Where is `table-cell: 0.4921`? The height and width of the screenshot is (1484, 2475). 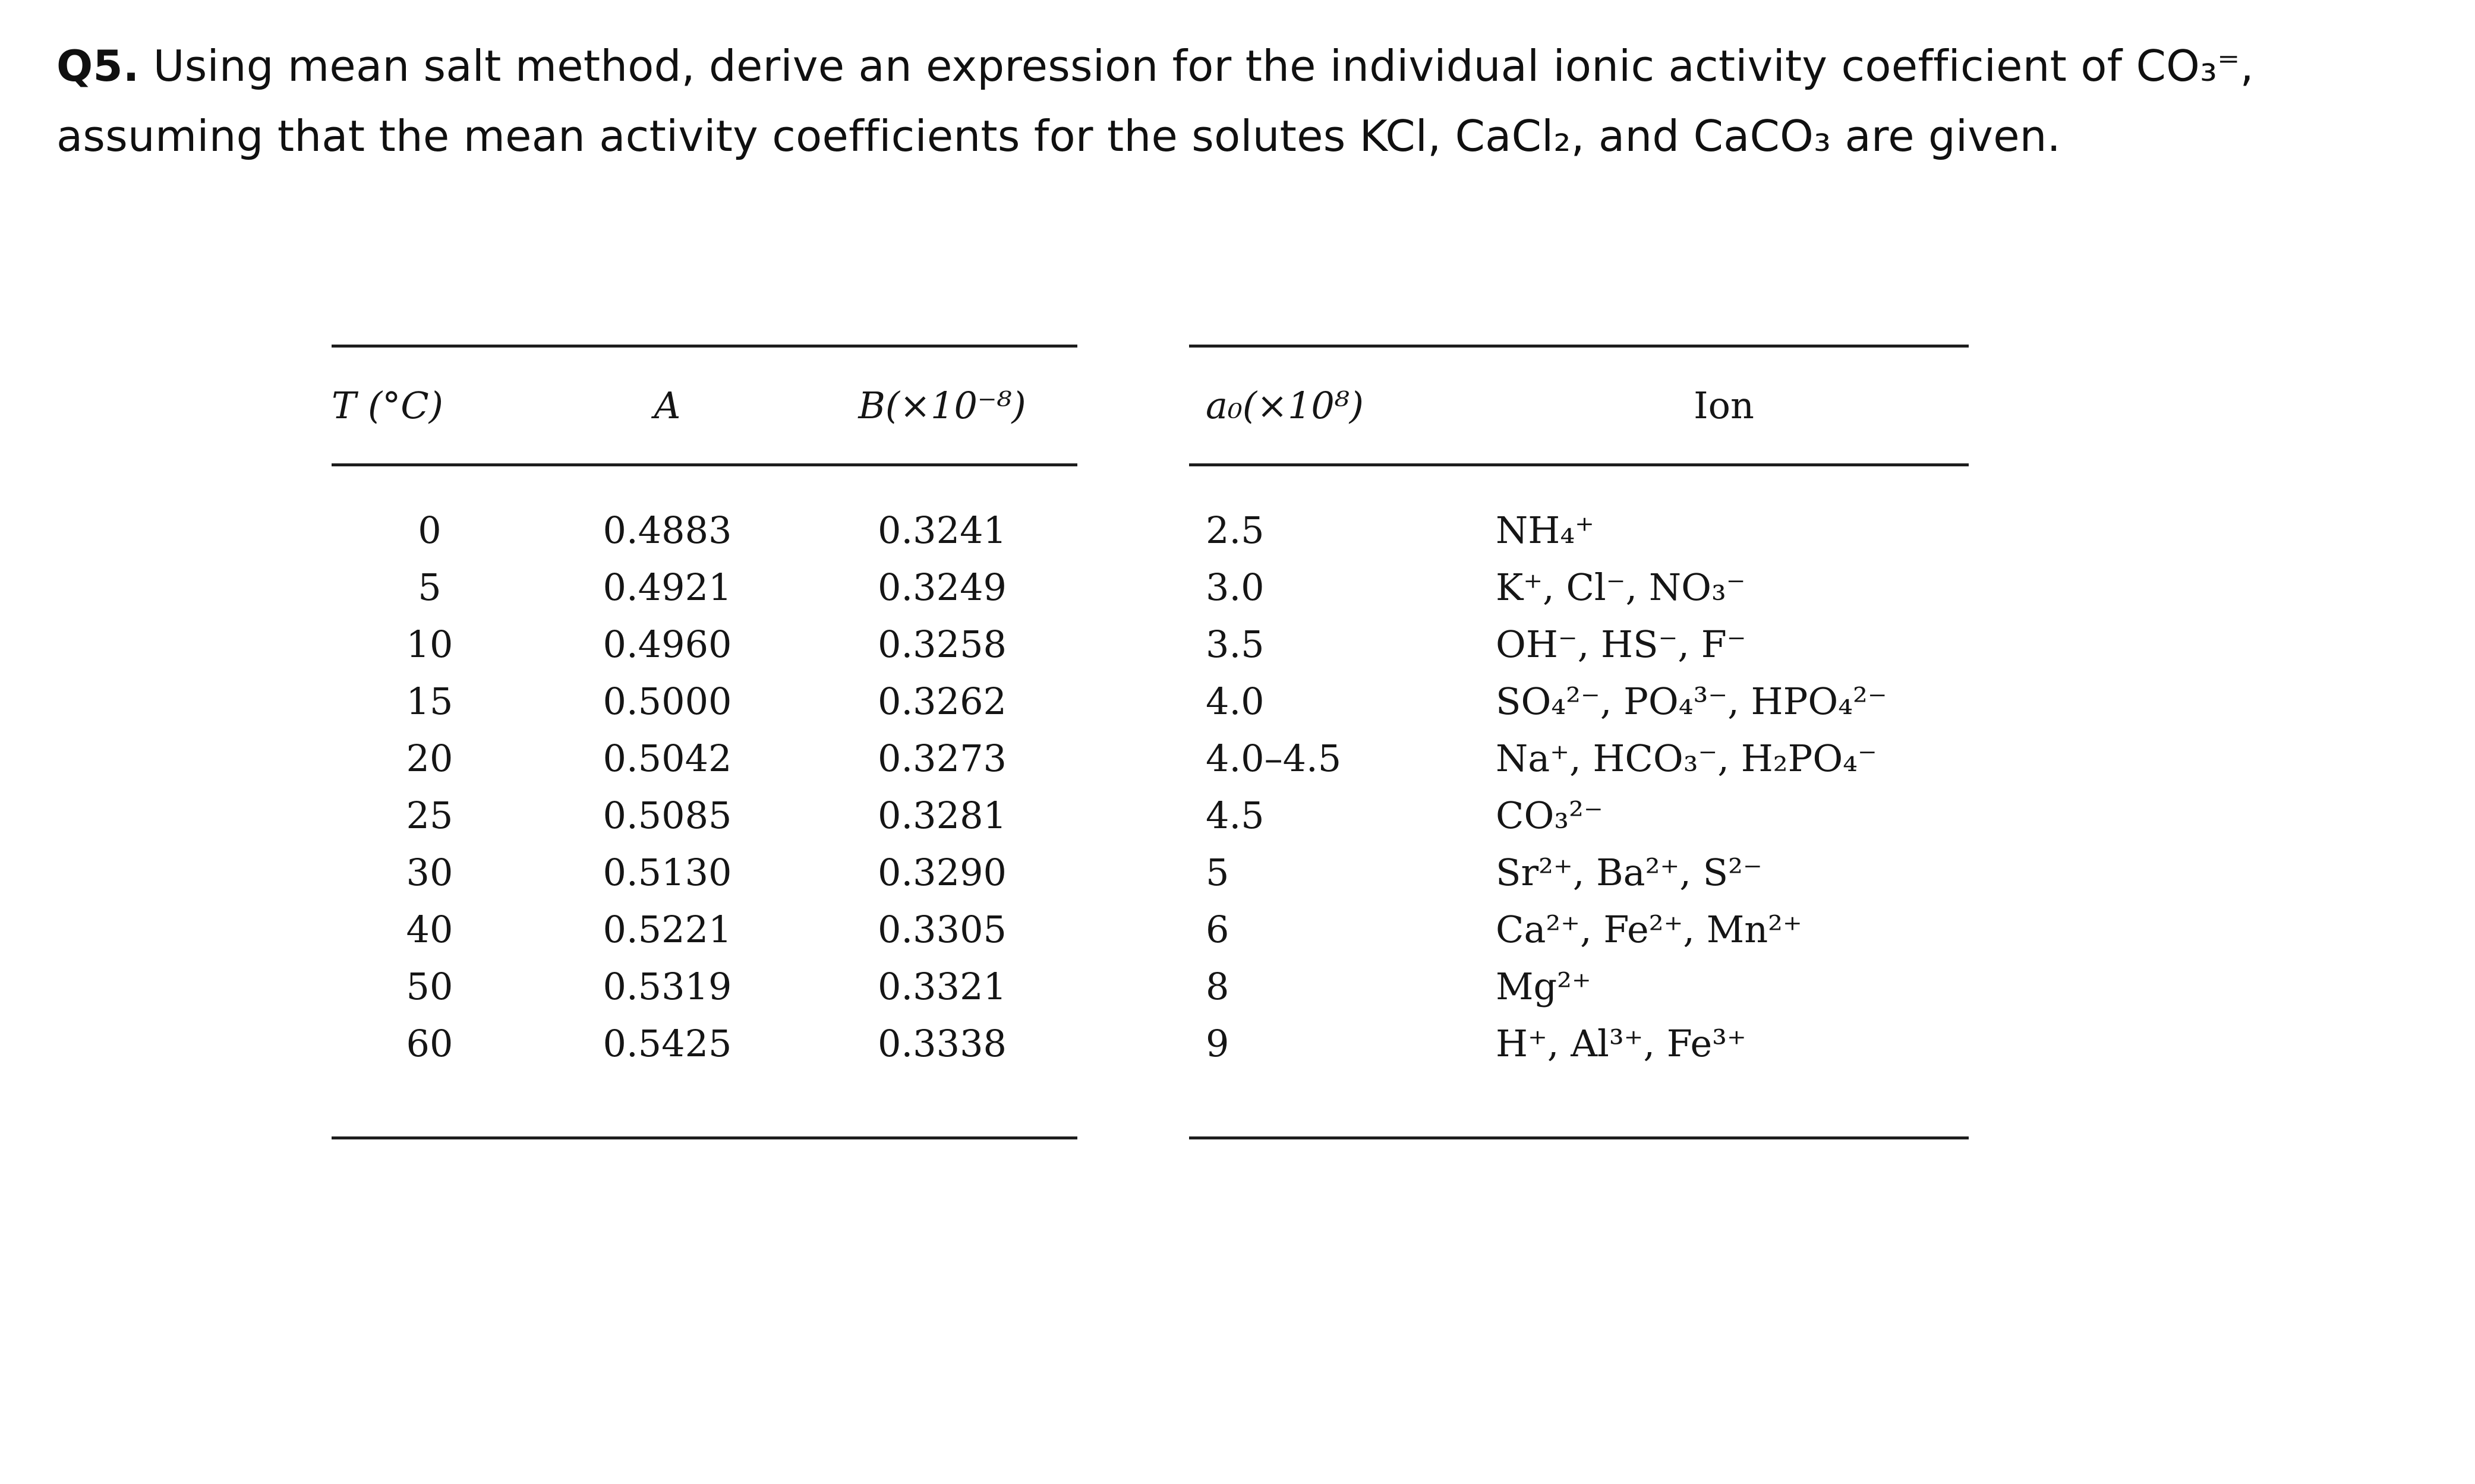
table-cell: 0.4921 is located at coordinates (667, 587).